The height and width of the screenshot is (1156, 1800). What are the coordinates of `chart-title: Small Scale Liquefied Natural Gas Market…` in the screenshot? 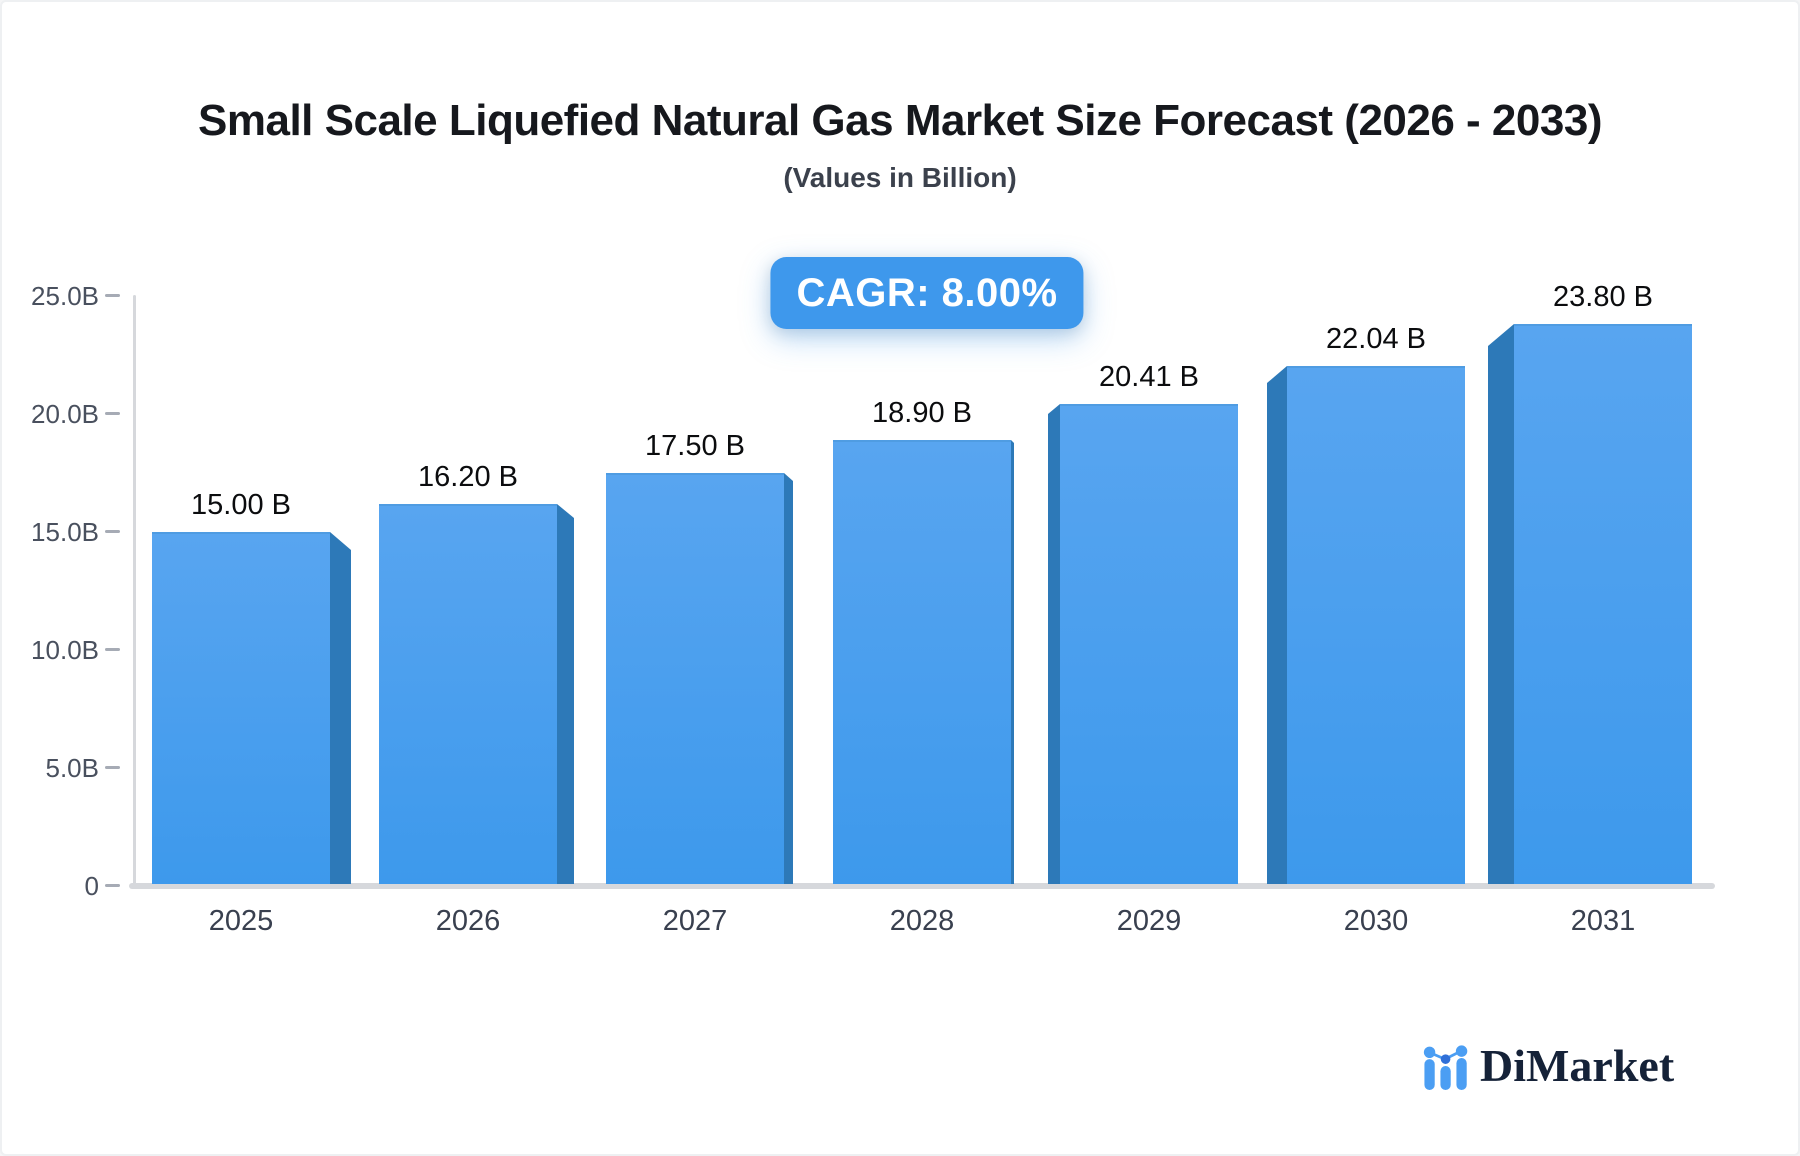 It's located at (900, 120).